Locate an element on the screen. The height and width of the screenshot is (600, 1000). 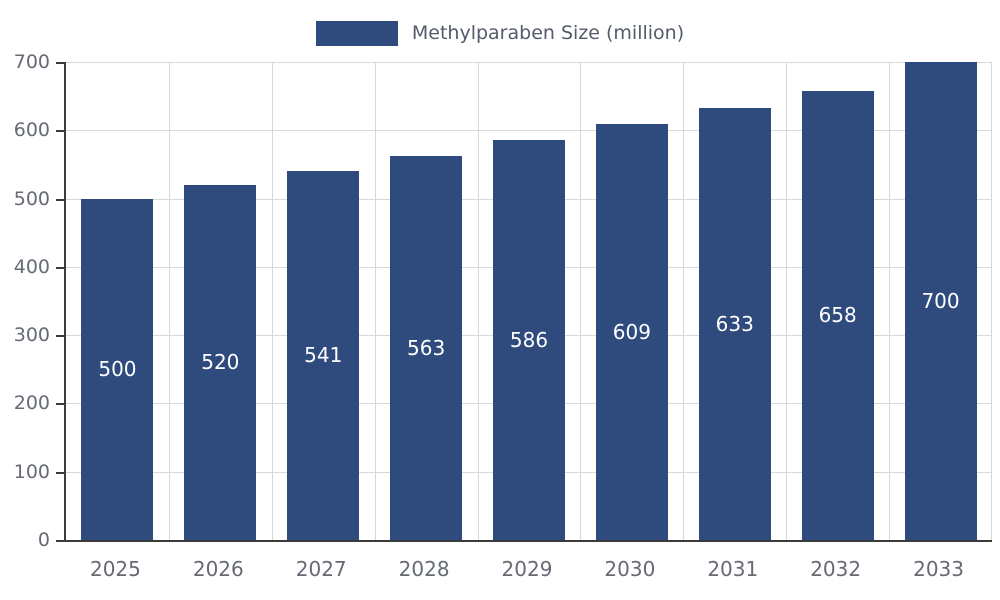
y-tick-label: 100 is located at coordinates (31, 471).